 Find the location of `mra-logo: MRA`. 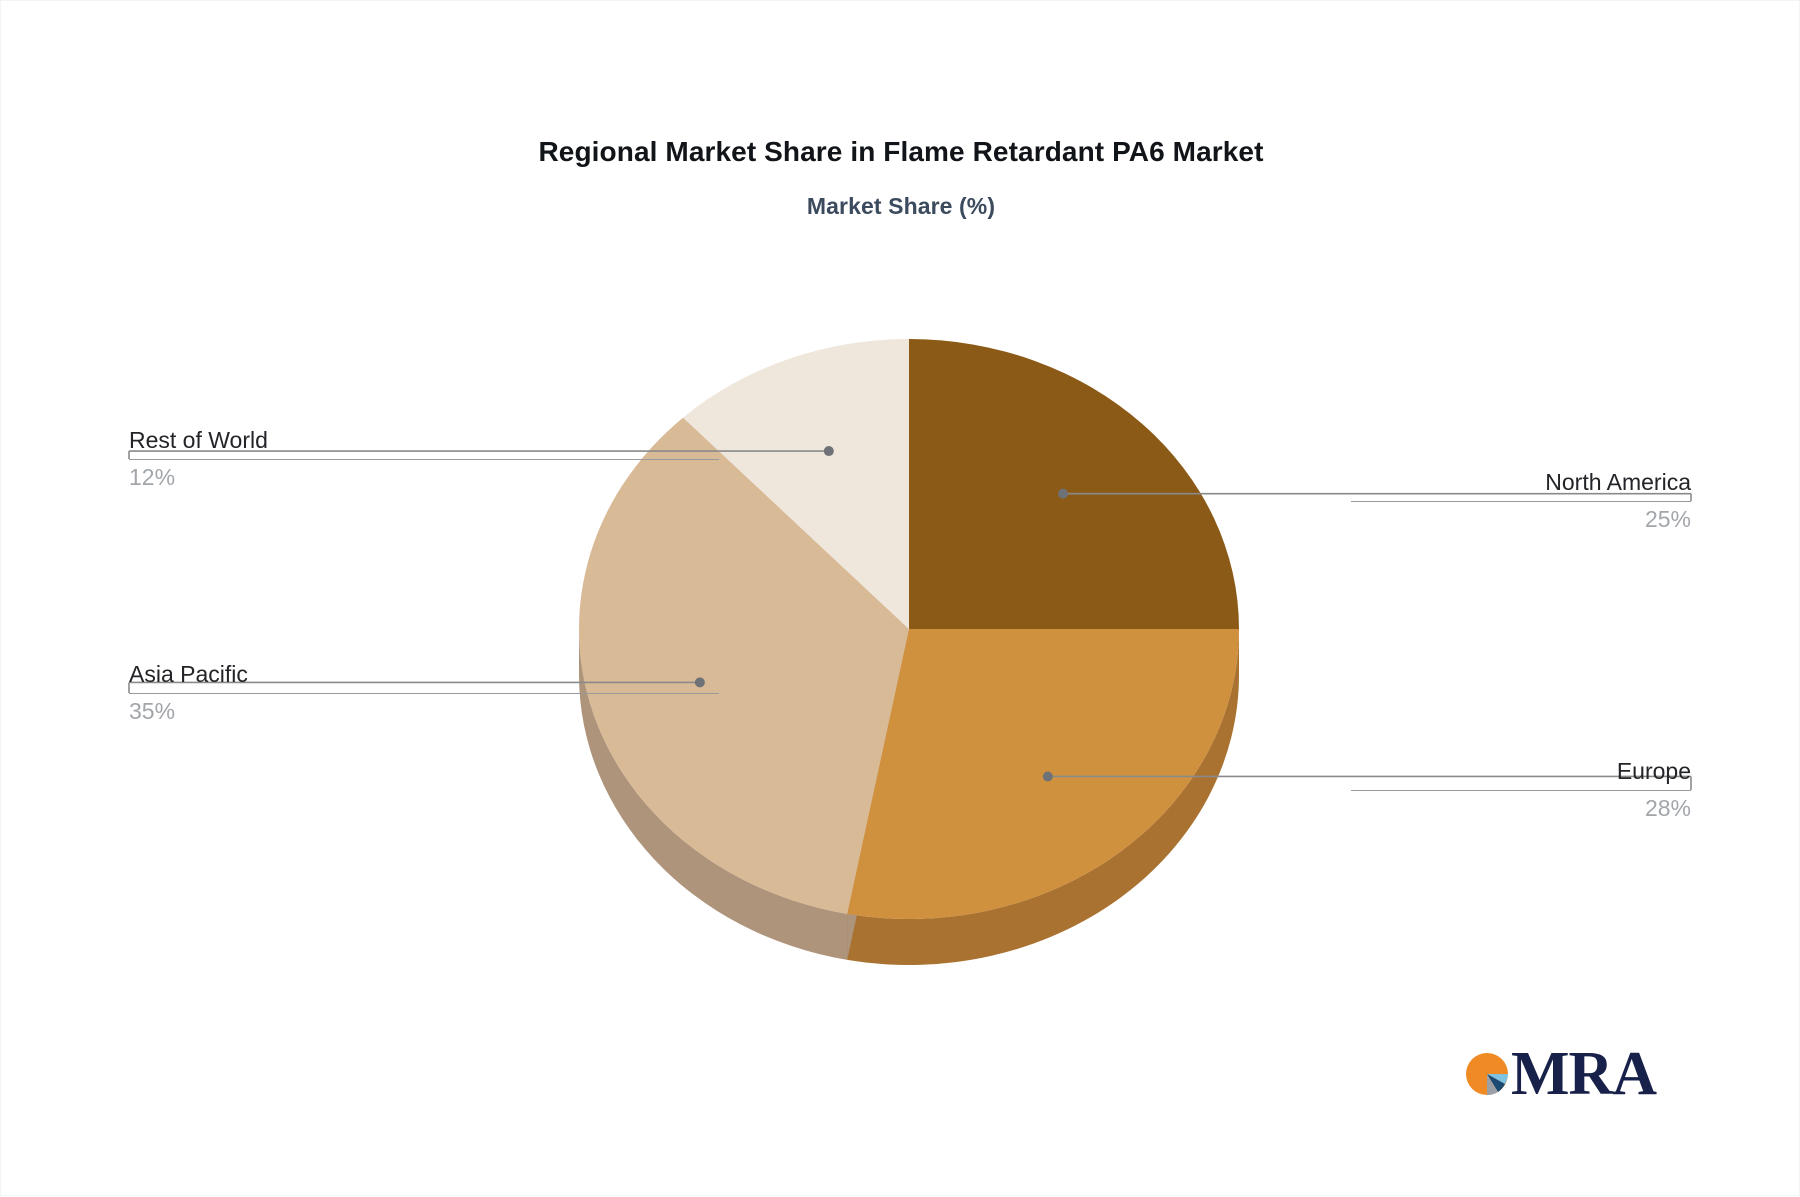

mra-logo: MRA is located at coordinates (1565, 1077).